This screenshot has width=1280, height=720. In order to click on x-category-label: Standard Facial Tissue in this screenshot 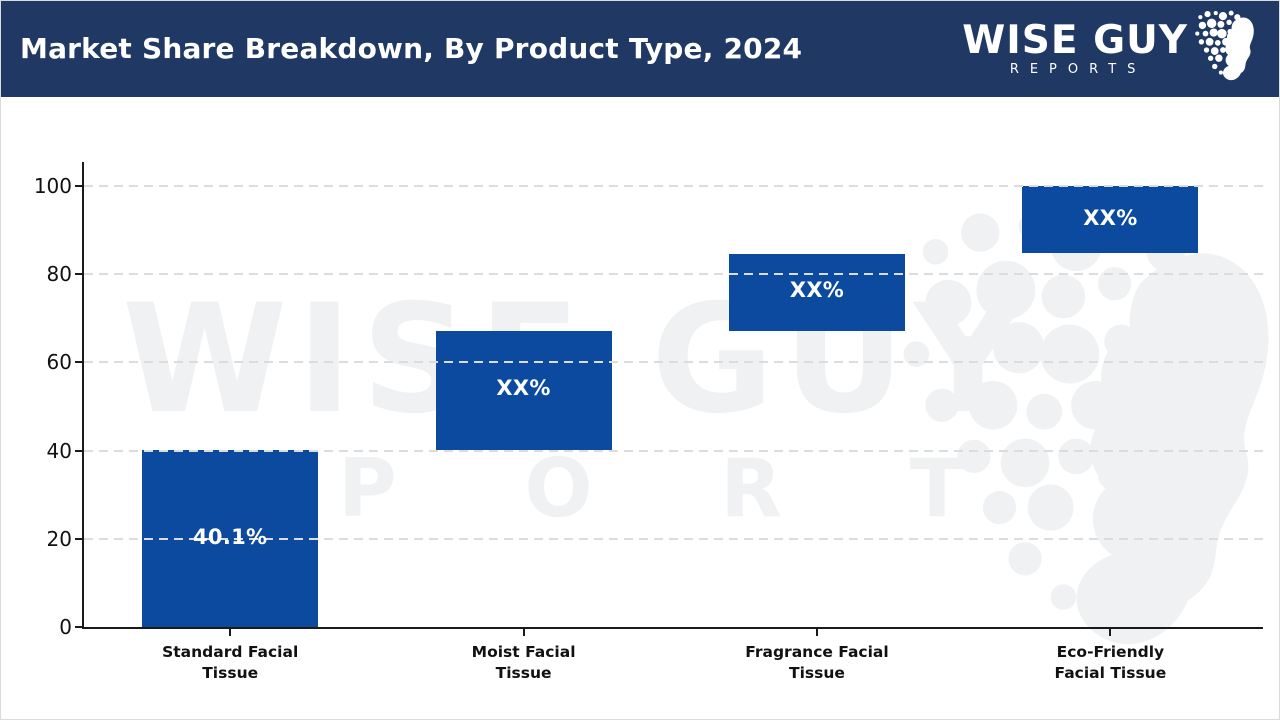, I will do `click(230, 662)`.